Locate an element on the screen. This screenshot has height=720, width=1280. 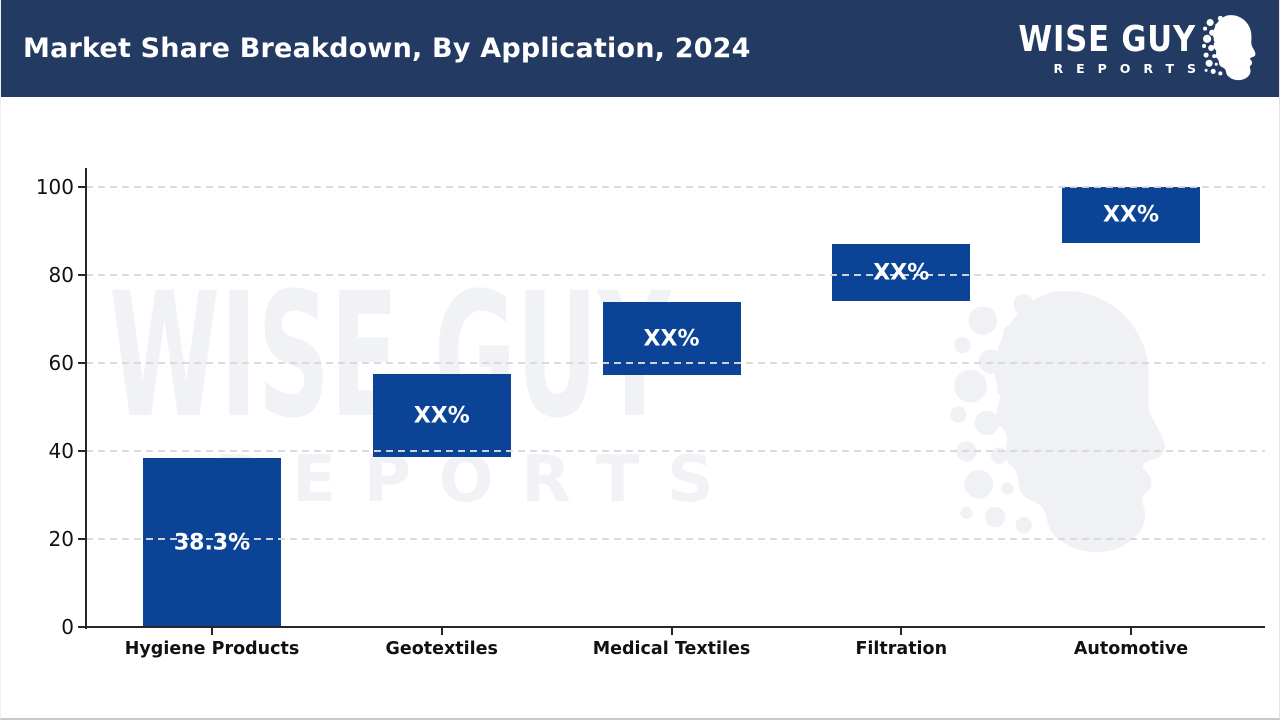
x-category-label-medical-textiles: Medical Textiles is located at coordinates (671, 649).